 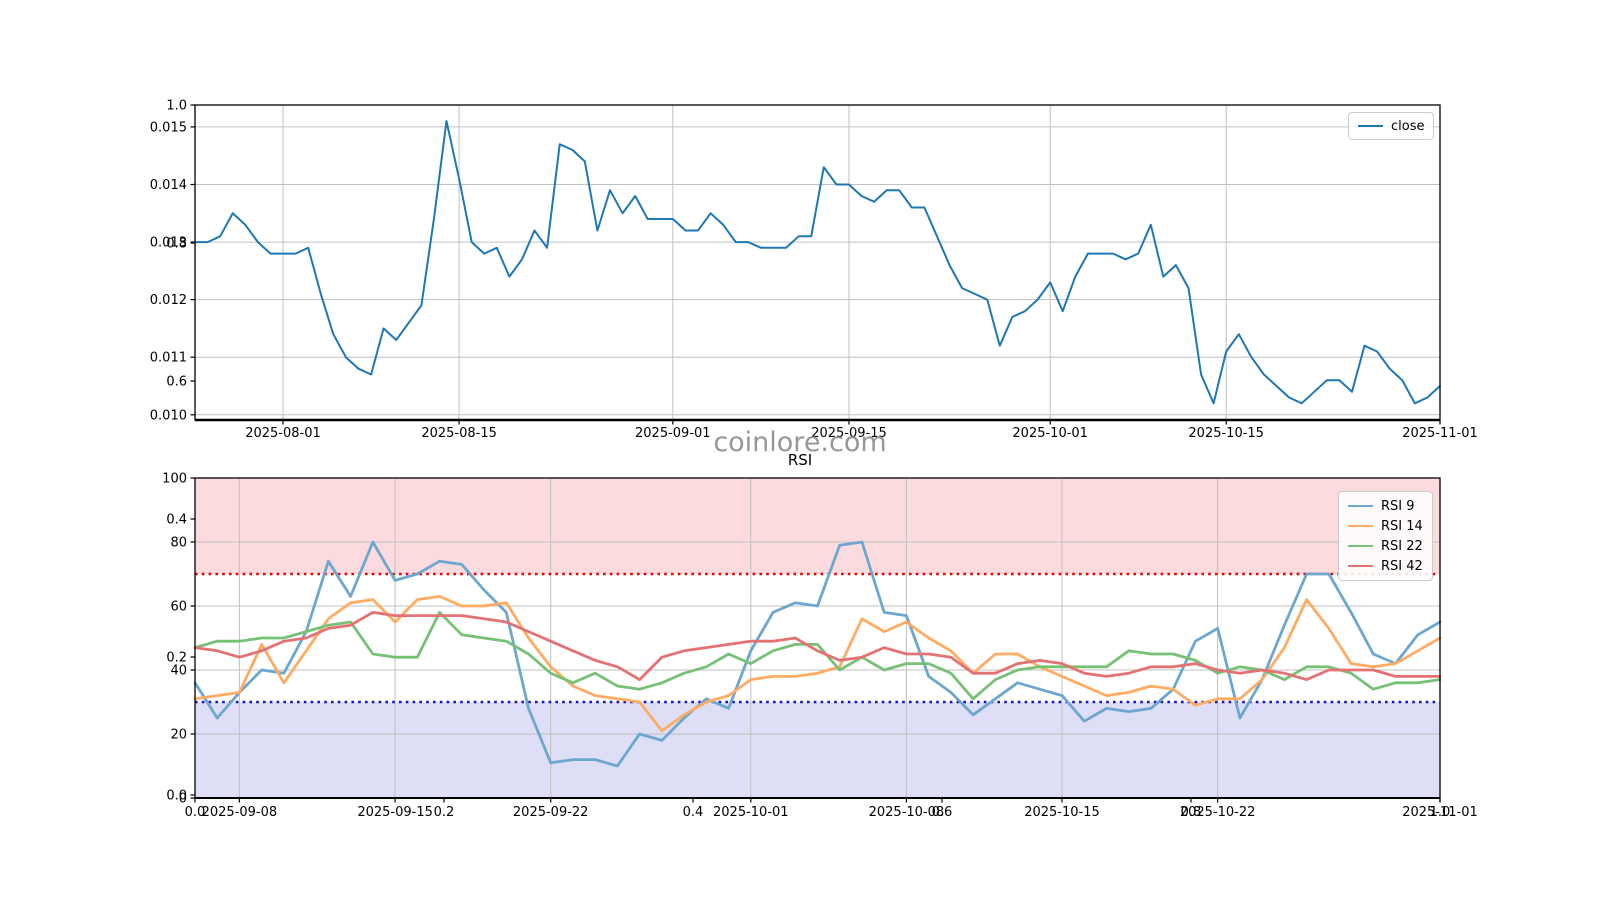 What do you see at coordinates (907, 812) in the screenshot?
I see `svg-text: 2025-10-08` at bounding box center [907, 812].